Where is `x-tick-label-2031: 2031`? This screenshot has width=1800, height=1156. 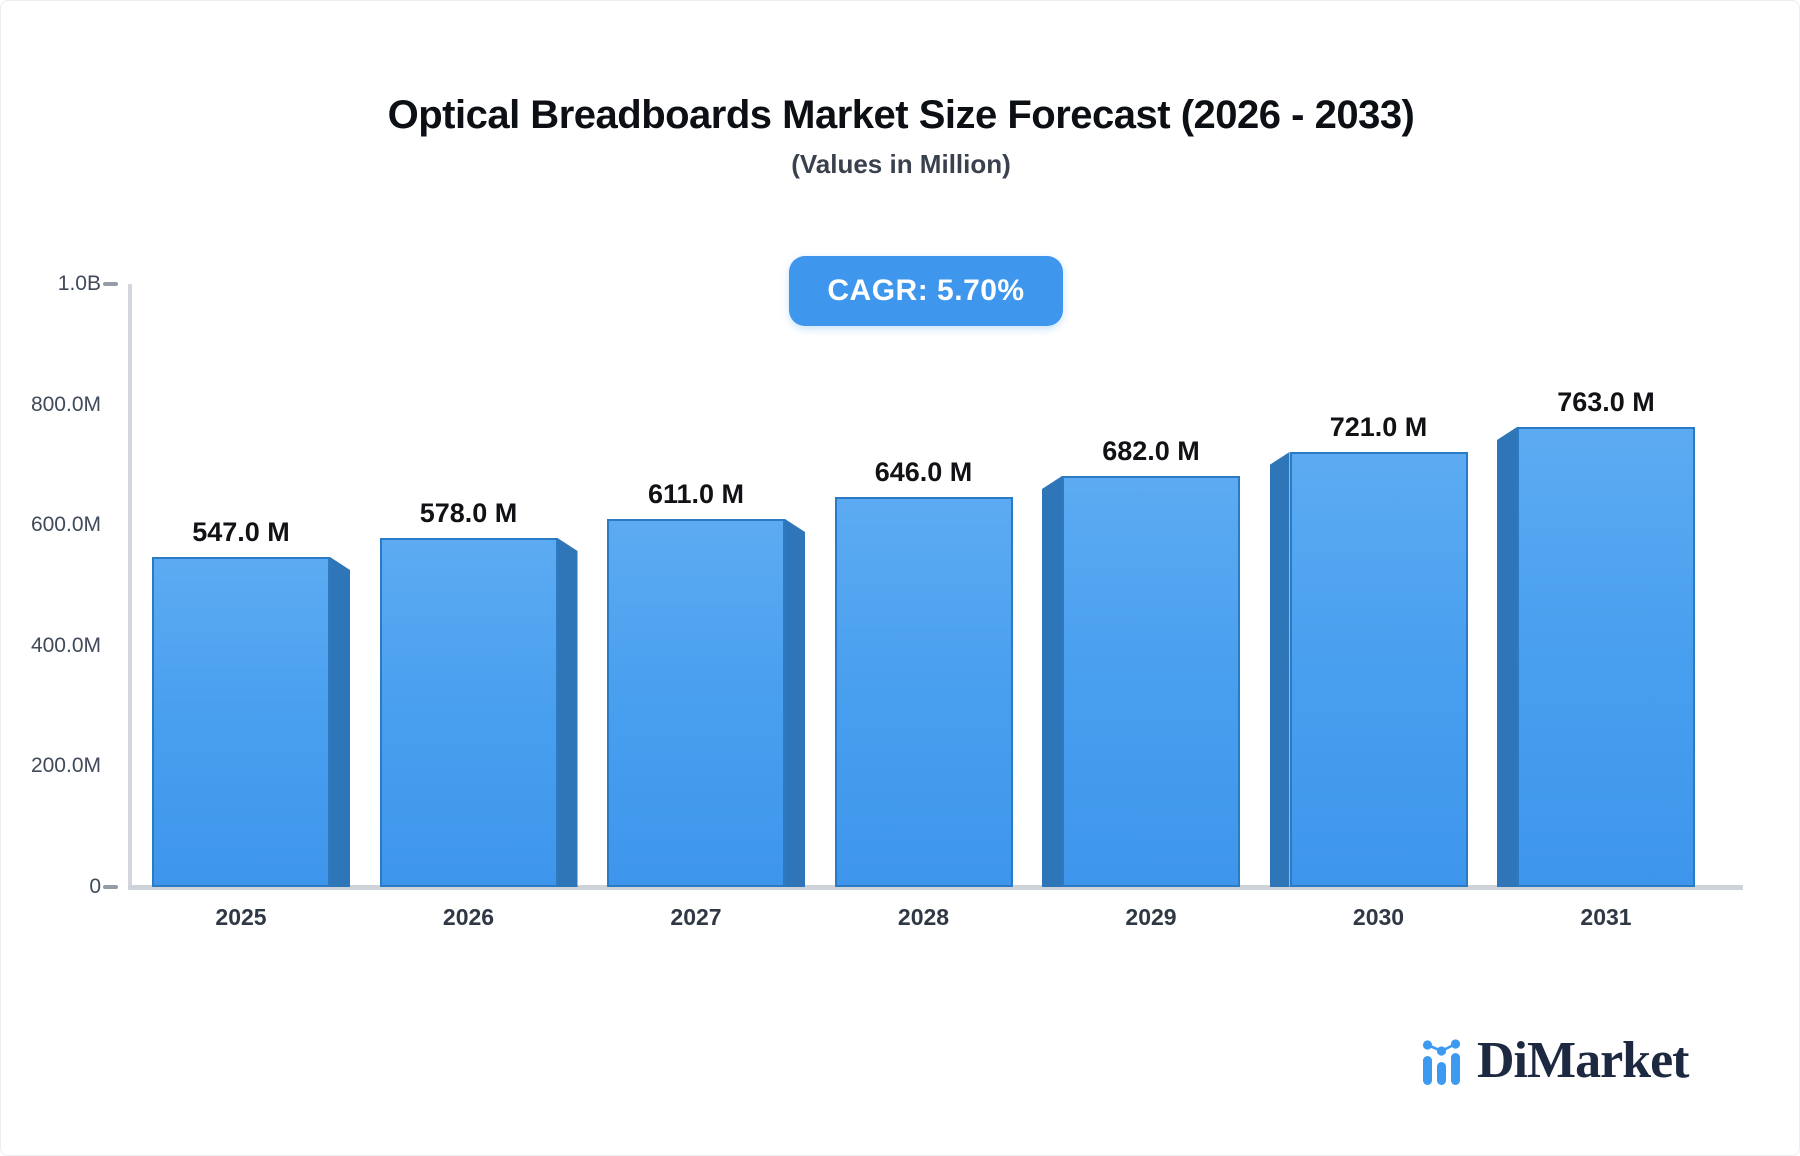 x-tick-label-2031: 2031 is located at coordinates (1606, 917).